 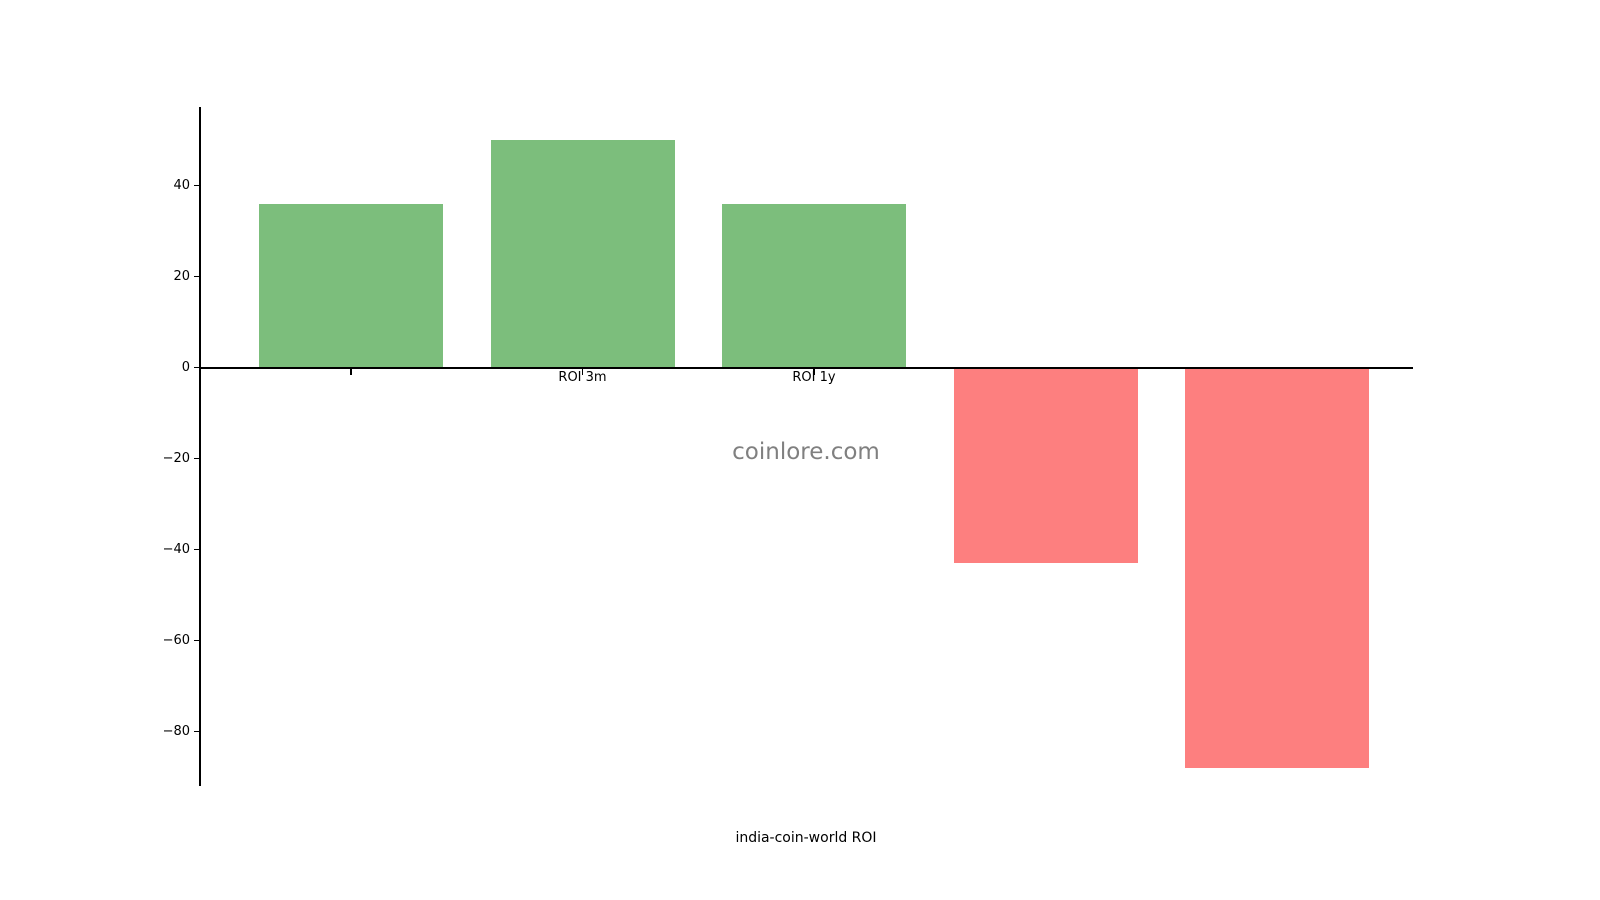 What do you see at coordinates (582, 377) in the screenshot?
I see `x-tick-label: ROI 3m` at bounding box center [582, 377].